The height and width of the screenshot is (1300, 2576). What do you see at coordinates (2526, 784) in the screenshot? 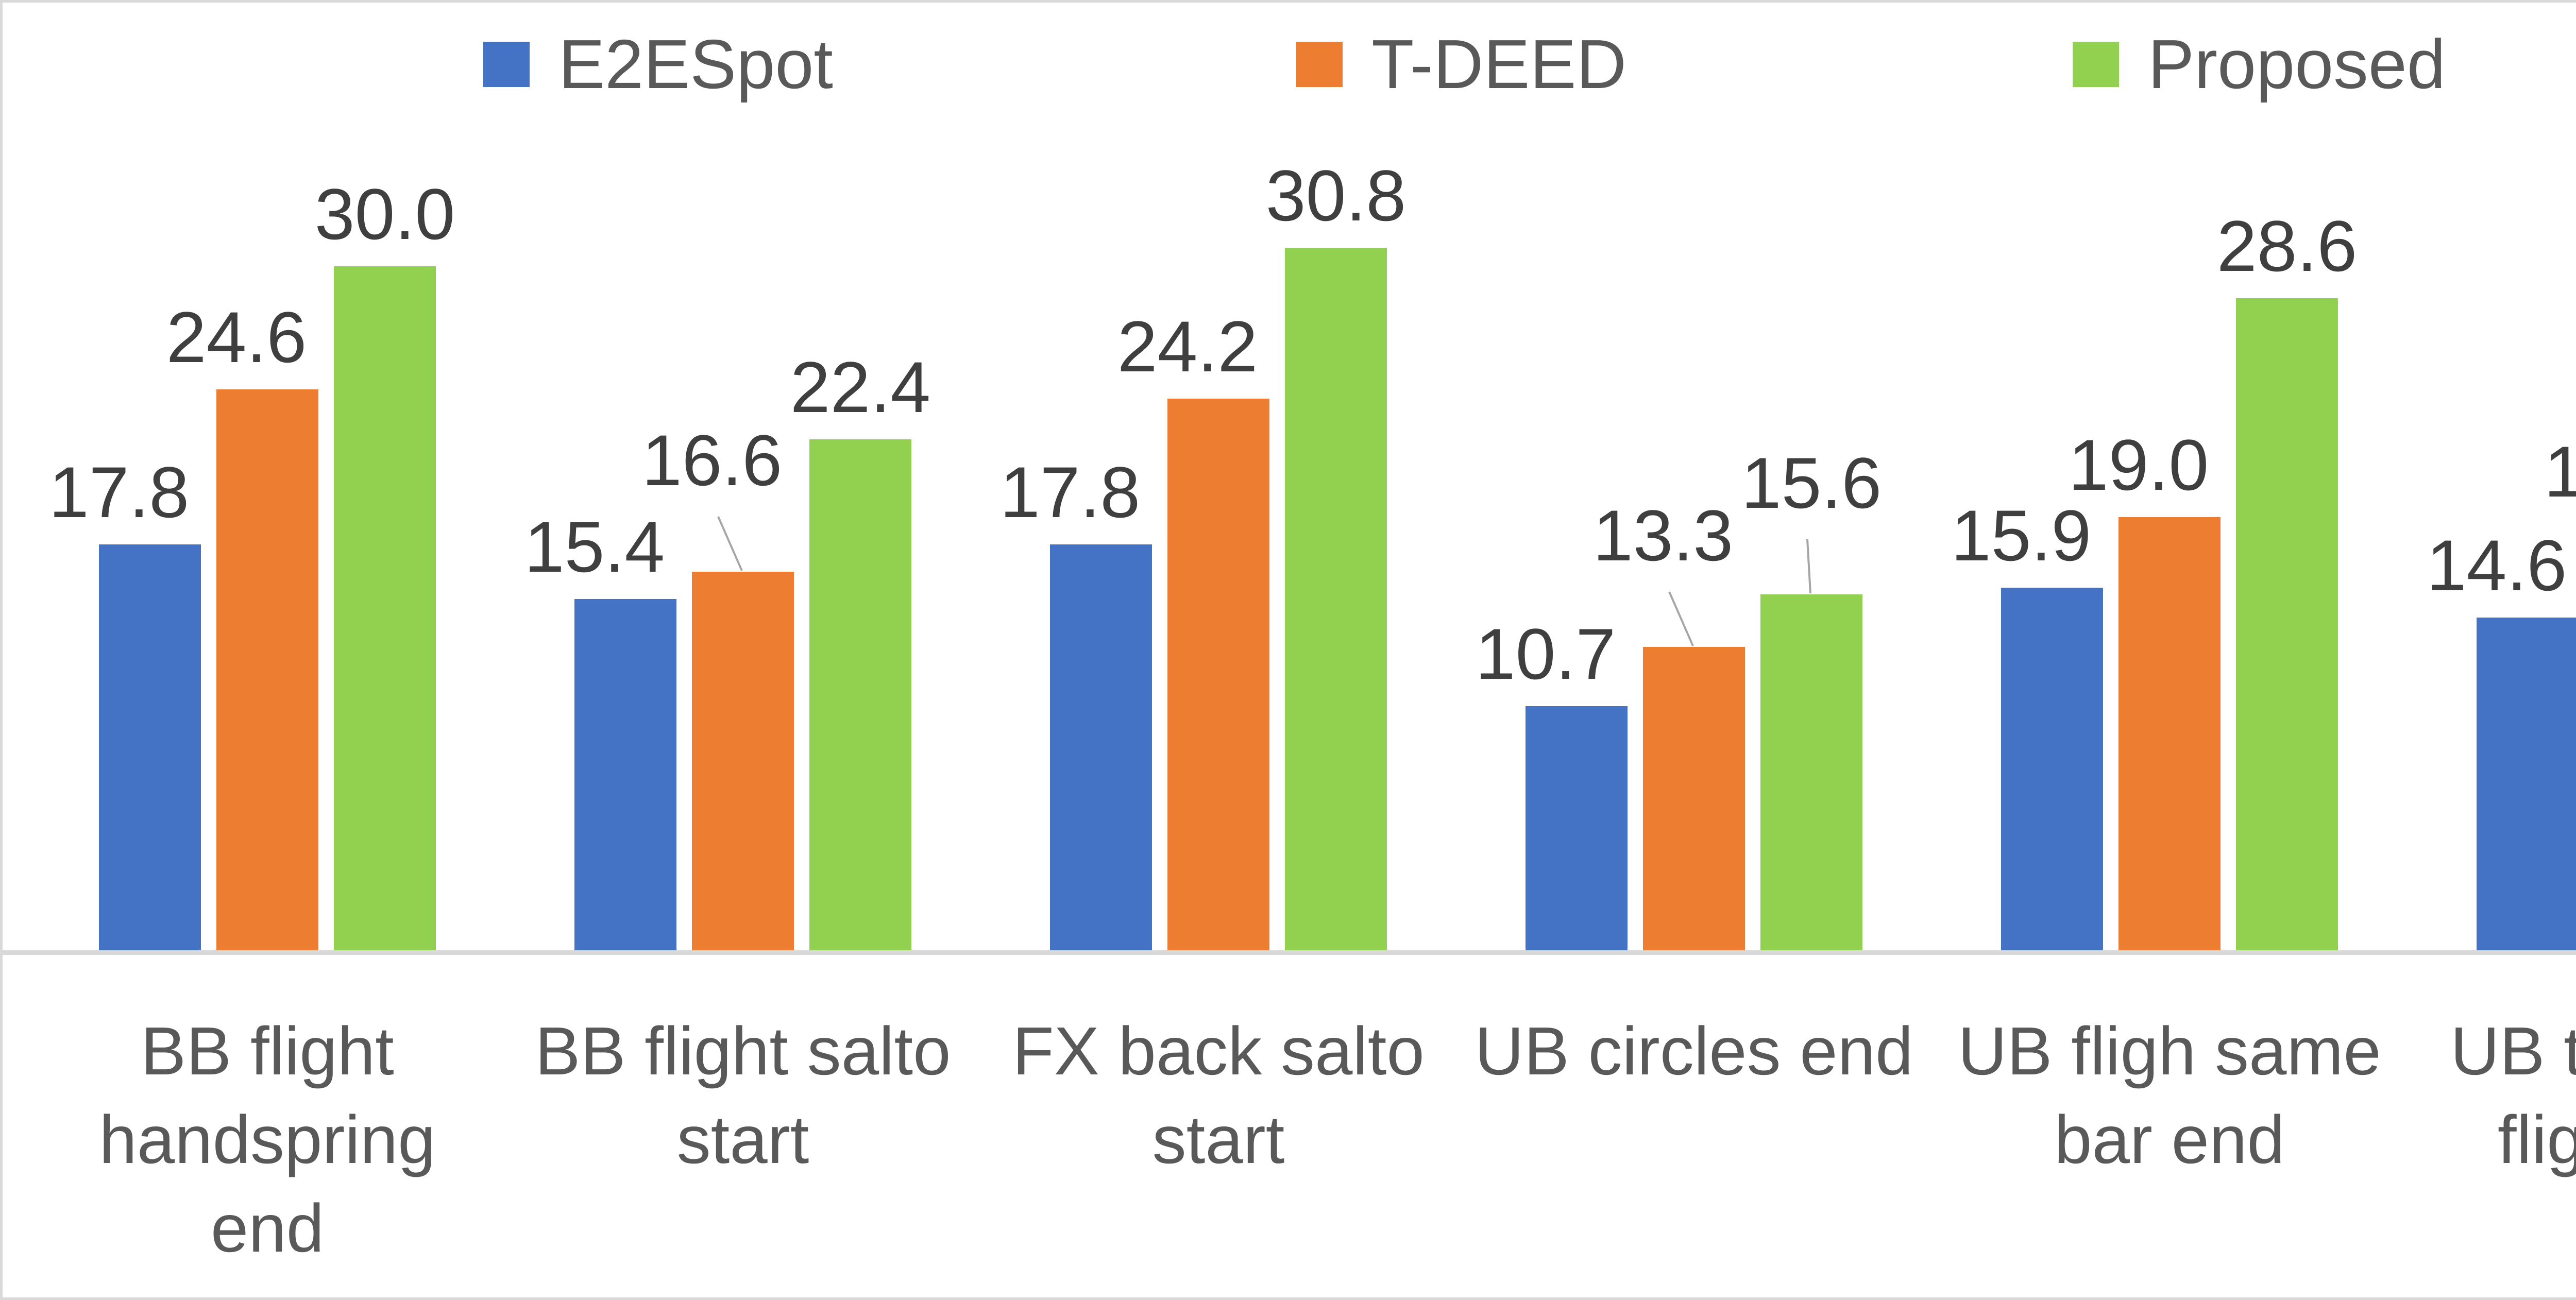
I see `bar-E2ESpot-UB transition flight start` at bounding box center [2526, 784].